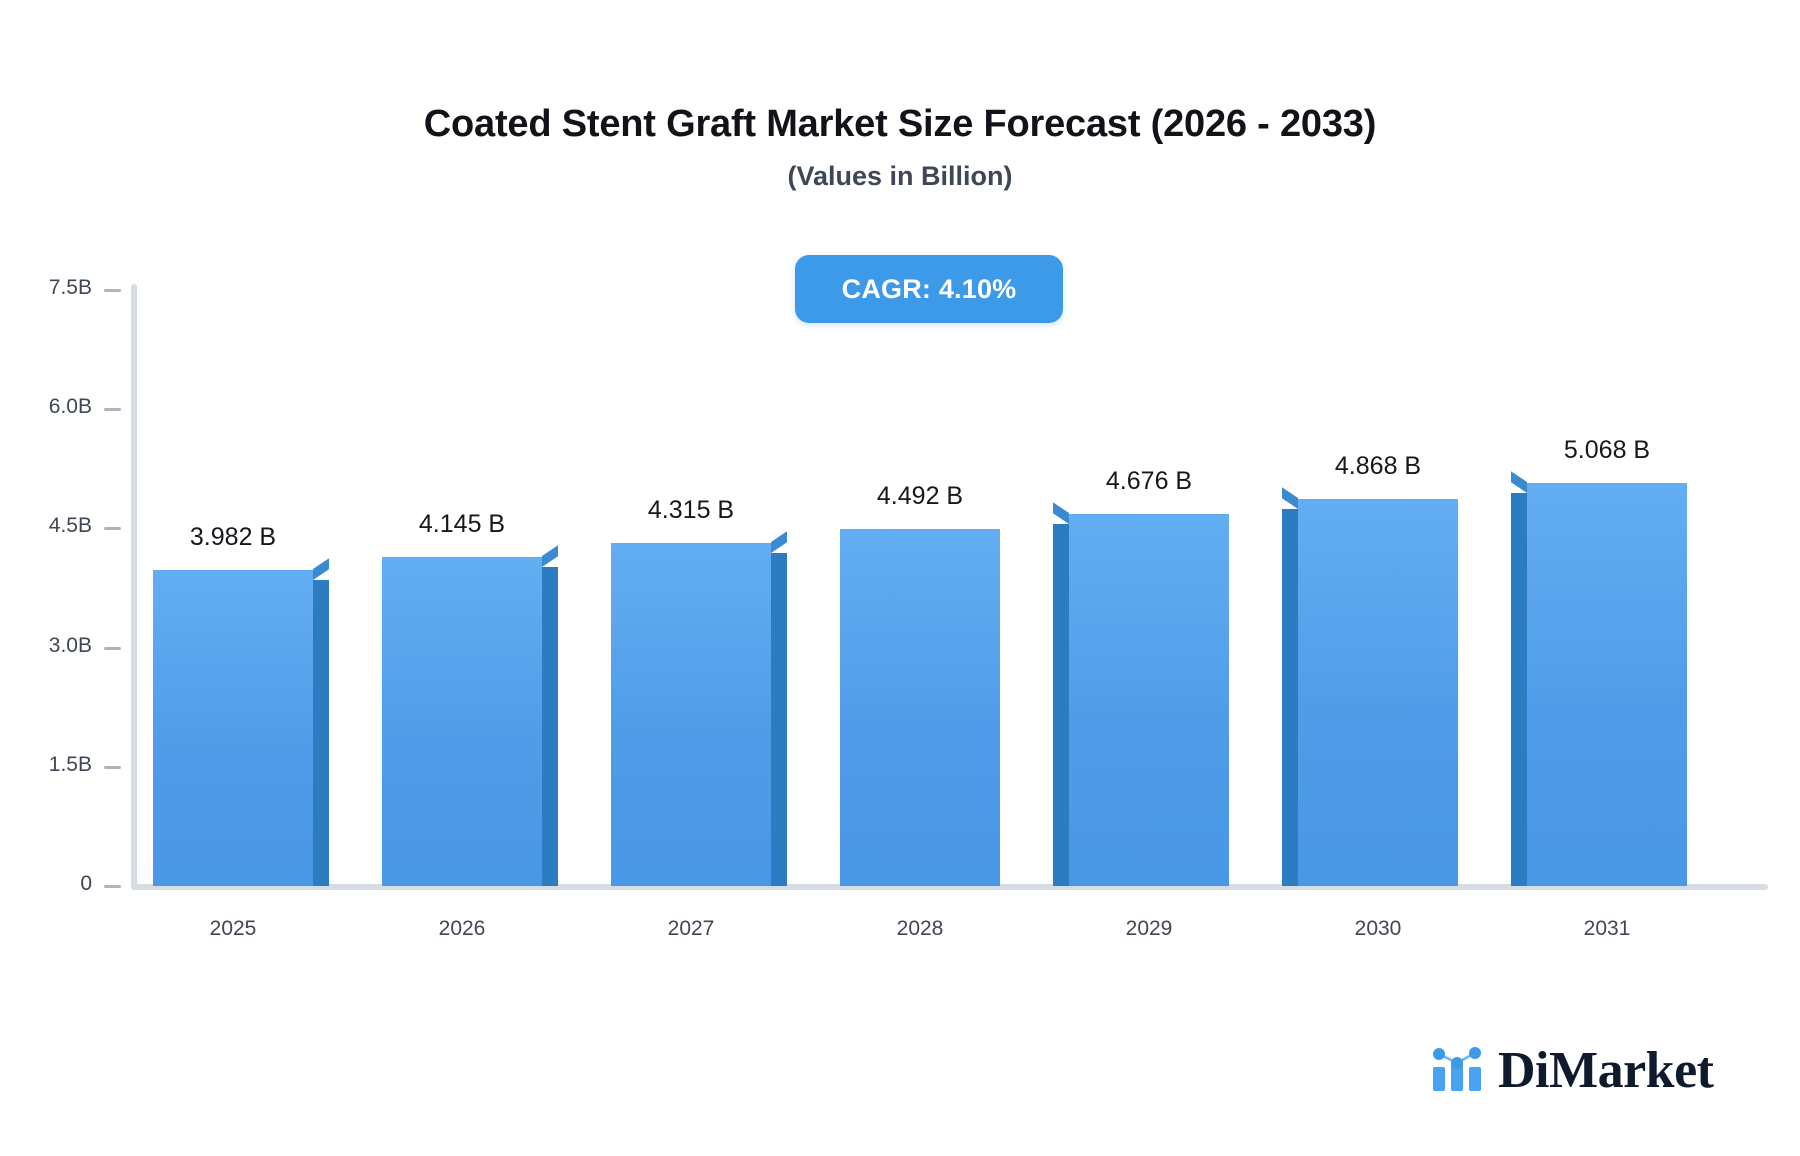 The width and height of the screenshot is (1800, 1156). I want to click on x-axis-tick-label: 2031, so click(1607, 928).